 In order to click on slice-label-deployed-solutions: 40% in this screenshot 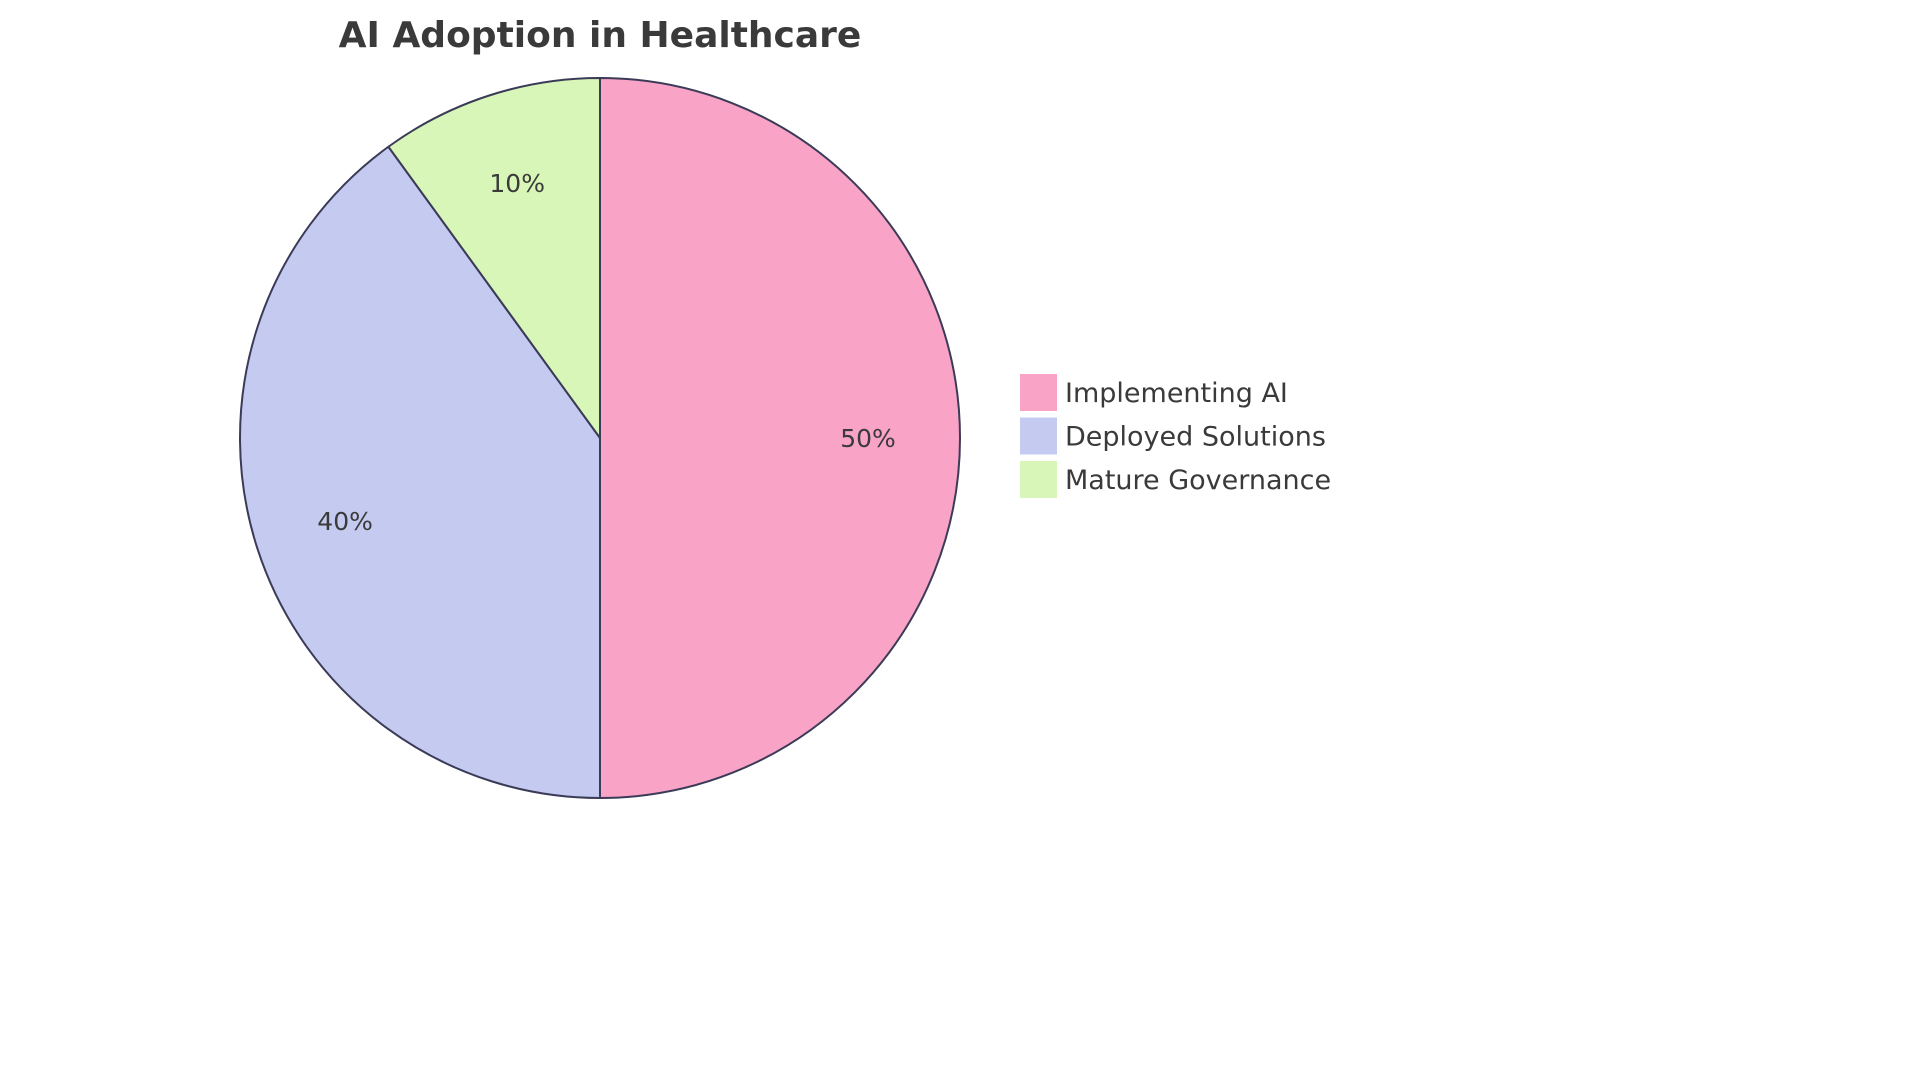, I will do `click(345, 521)`.